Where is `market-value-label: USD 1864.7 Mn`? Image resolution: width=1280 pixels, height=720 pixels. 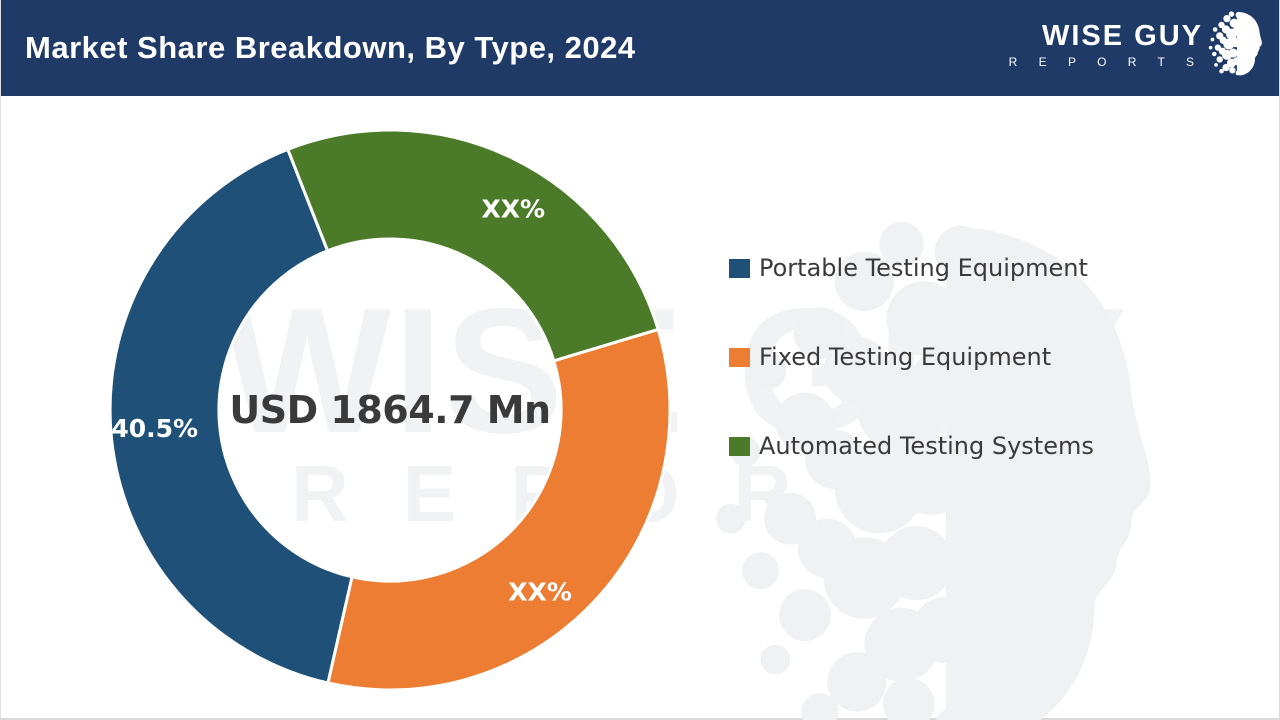
market-value-label: USD 1864.7 Mn is located at coordinates (390, 410).